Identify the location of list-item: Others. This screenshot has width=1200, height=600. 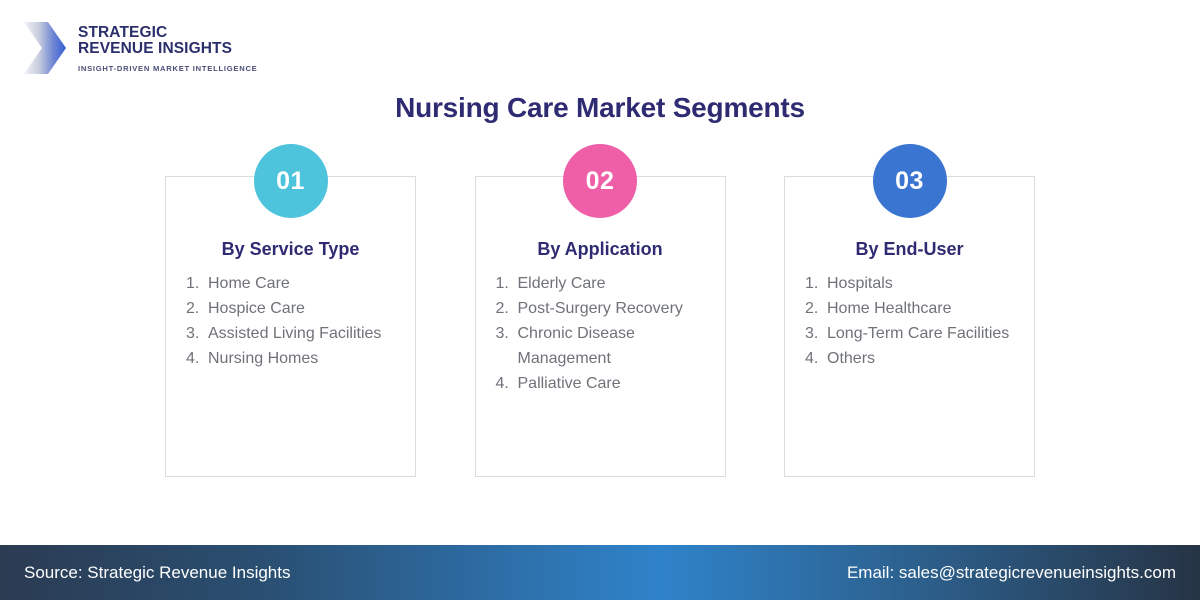
(840, 358).